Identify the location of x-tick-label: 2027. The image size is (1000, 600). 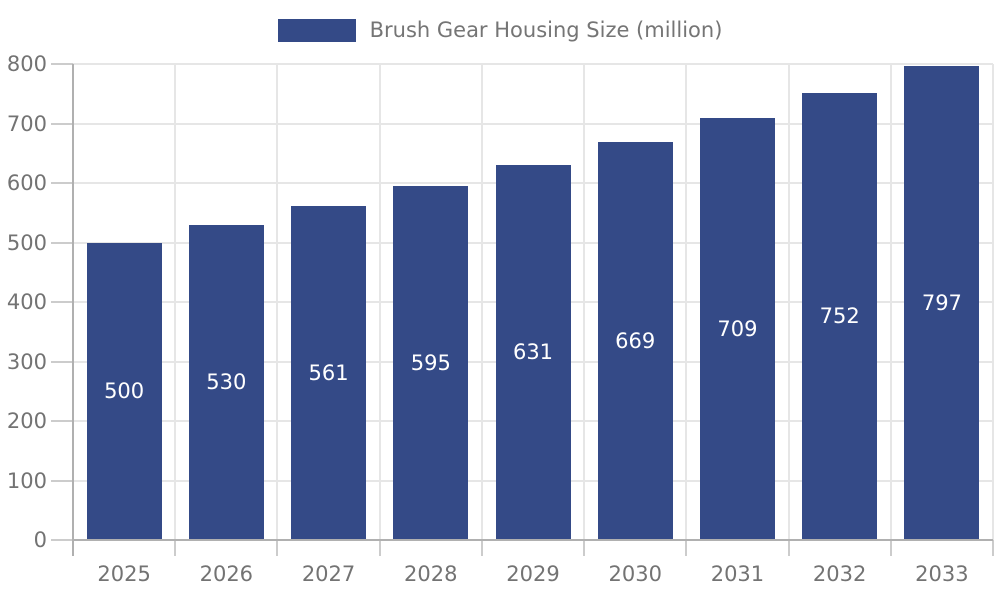
(328, 574).